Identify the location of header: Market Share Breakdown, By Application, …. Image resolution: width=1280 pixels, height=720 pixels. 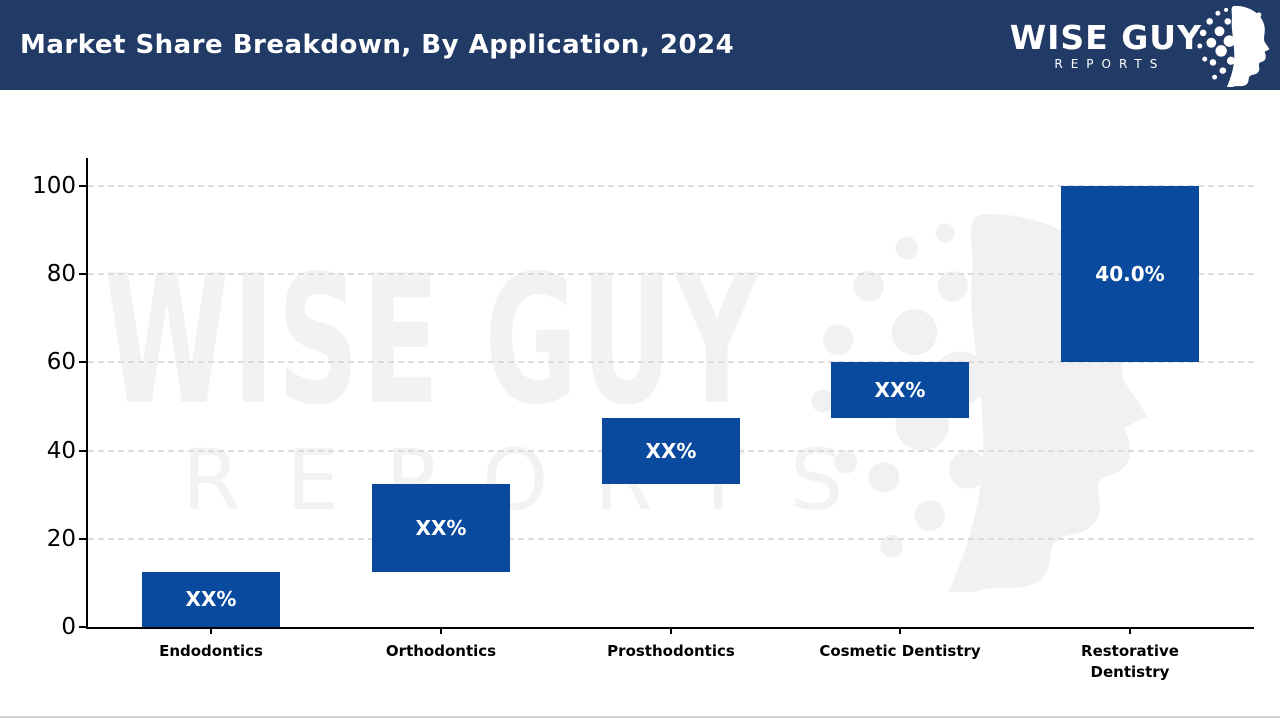
(640, 45).